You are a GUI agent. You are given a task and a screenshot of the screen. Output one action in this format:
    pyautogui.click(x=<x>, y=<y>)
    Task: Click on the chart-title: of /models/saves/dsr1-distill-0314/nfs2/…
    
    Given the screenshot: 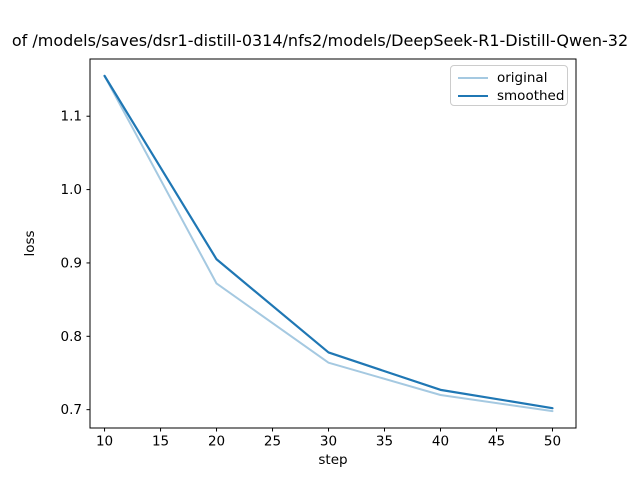 What is the action you would take?
    pyautogui.click(x=320, y=40)
    